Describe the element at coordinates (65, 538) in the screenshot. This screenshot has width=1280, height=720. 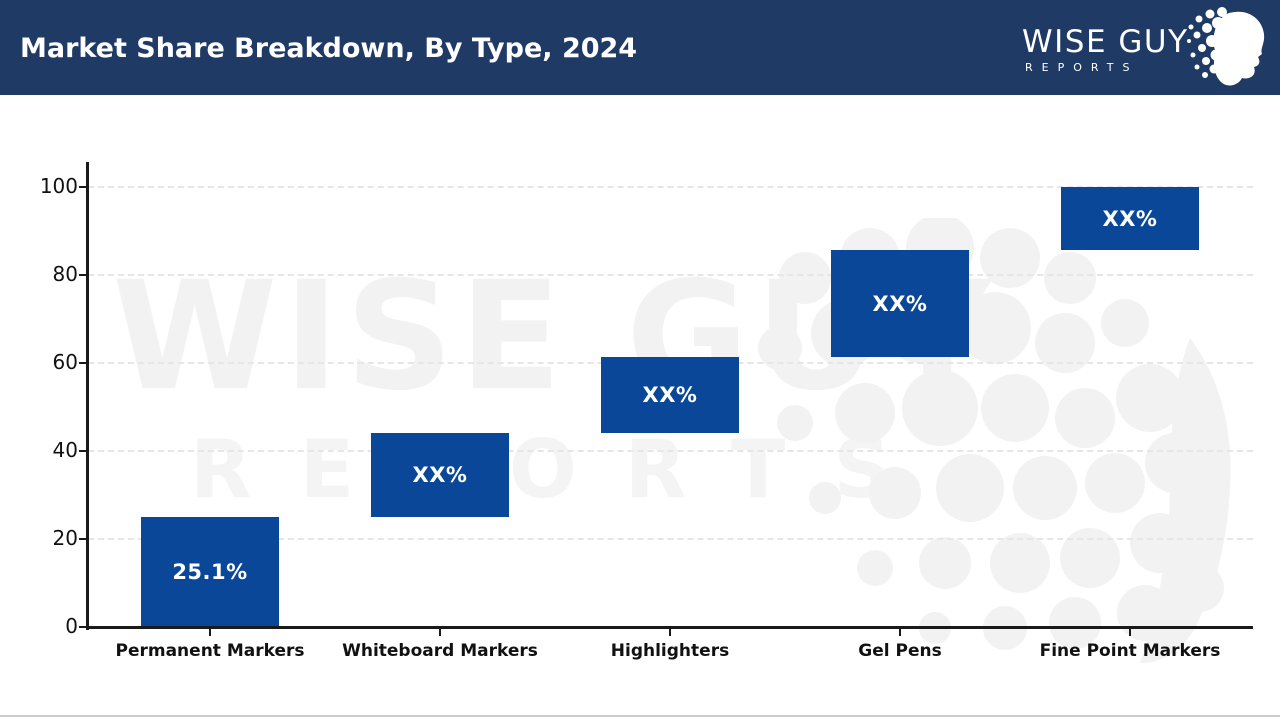
I see `y-tick-label-20: 20` at that location.